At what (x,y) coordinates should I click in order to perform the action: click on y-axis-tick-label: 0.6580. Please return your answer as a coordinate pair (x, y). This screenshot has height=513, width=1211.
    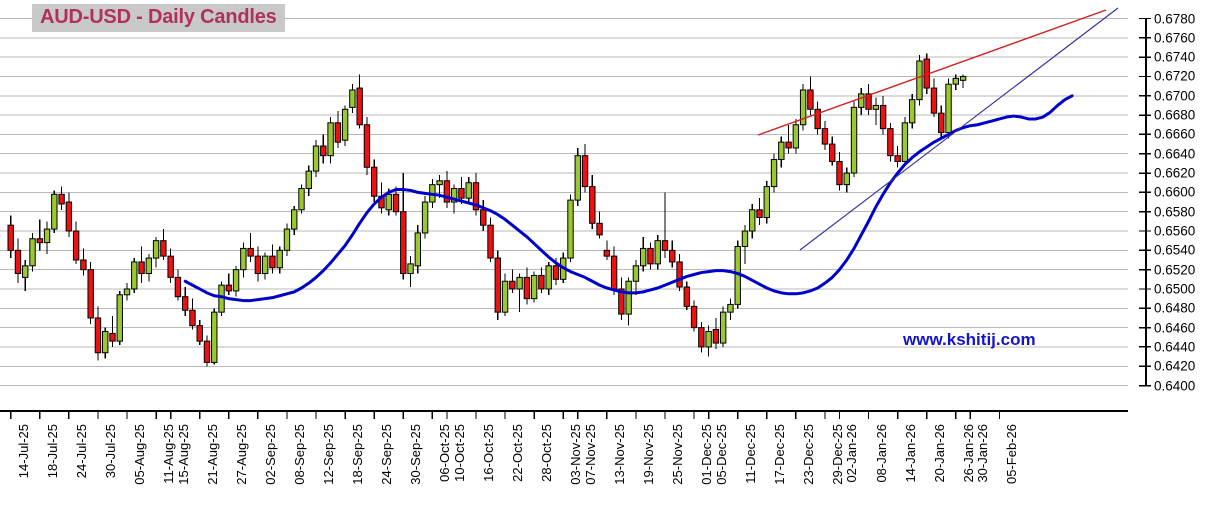
    Looking at the image, I should click on (1175, 212).